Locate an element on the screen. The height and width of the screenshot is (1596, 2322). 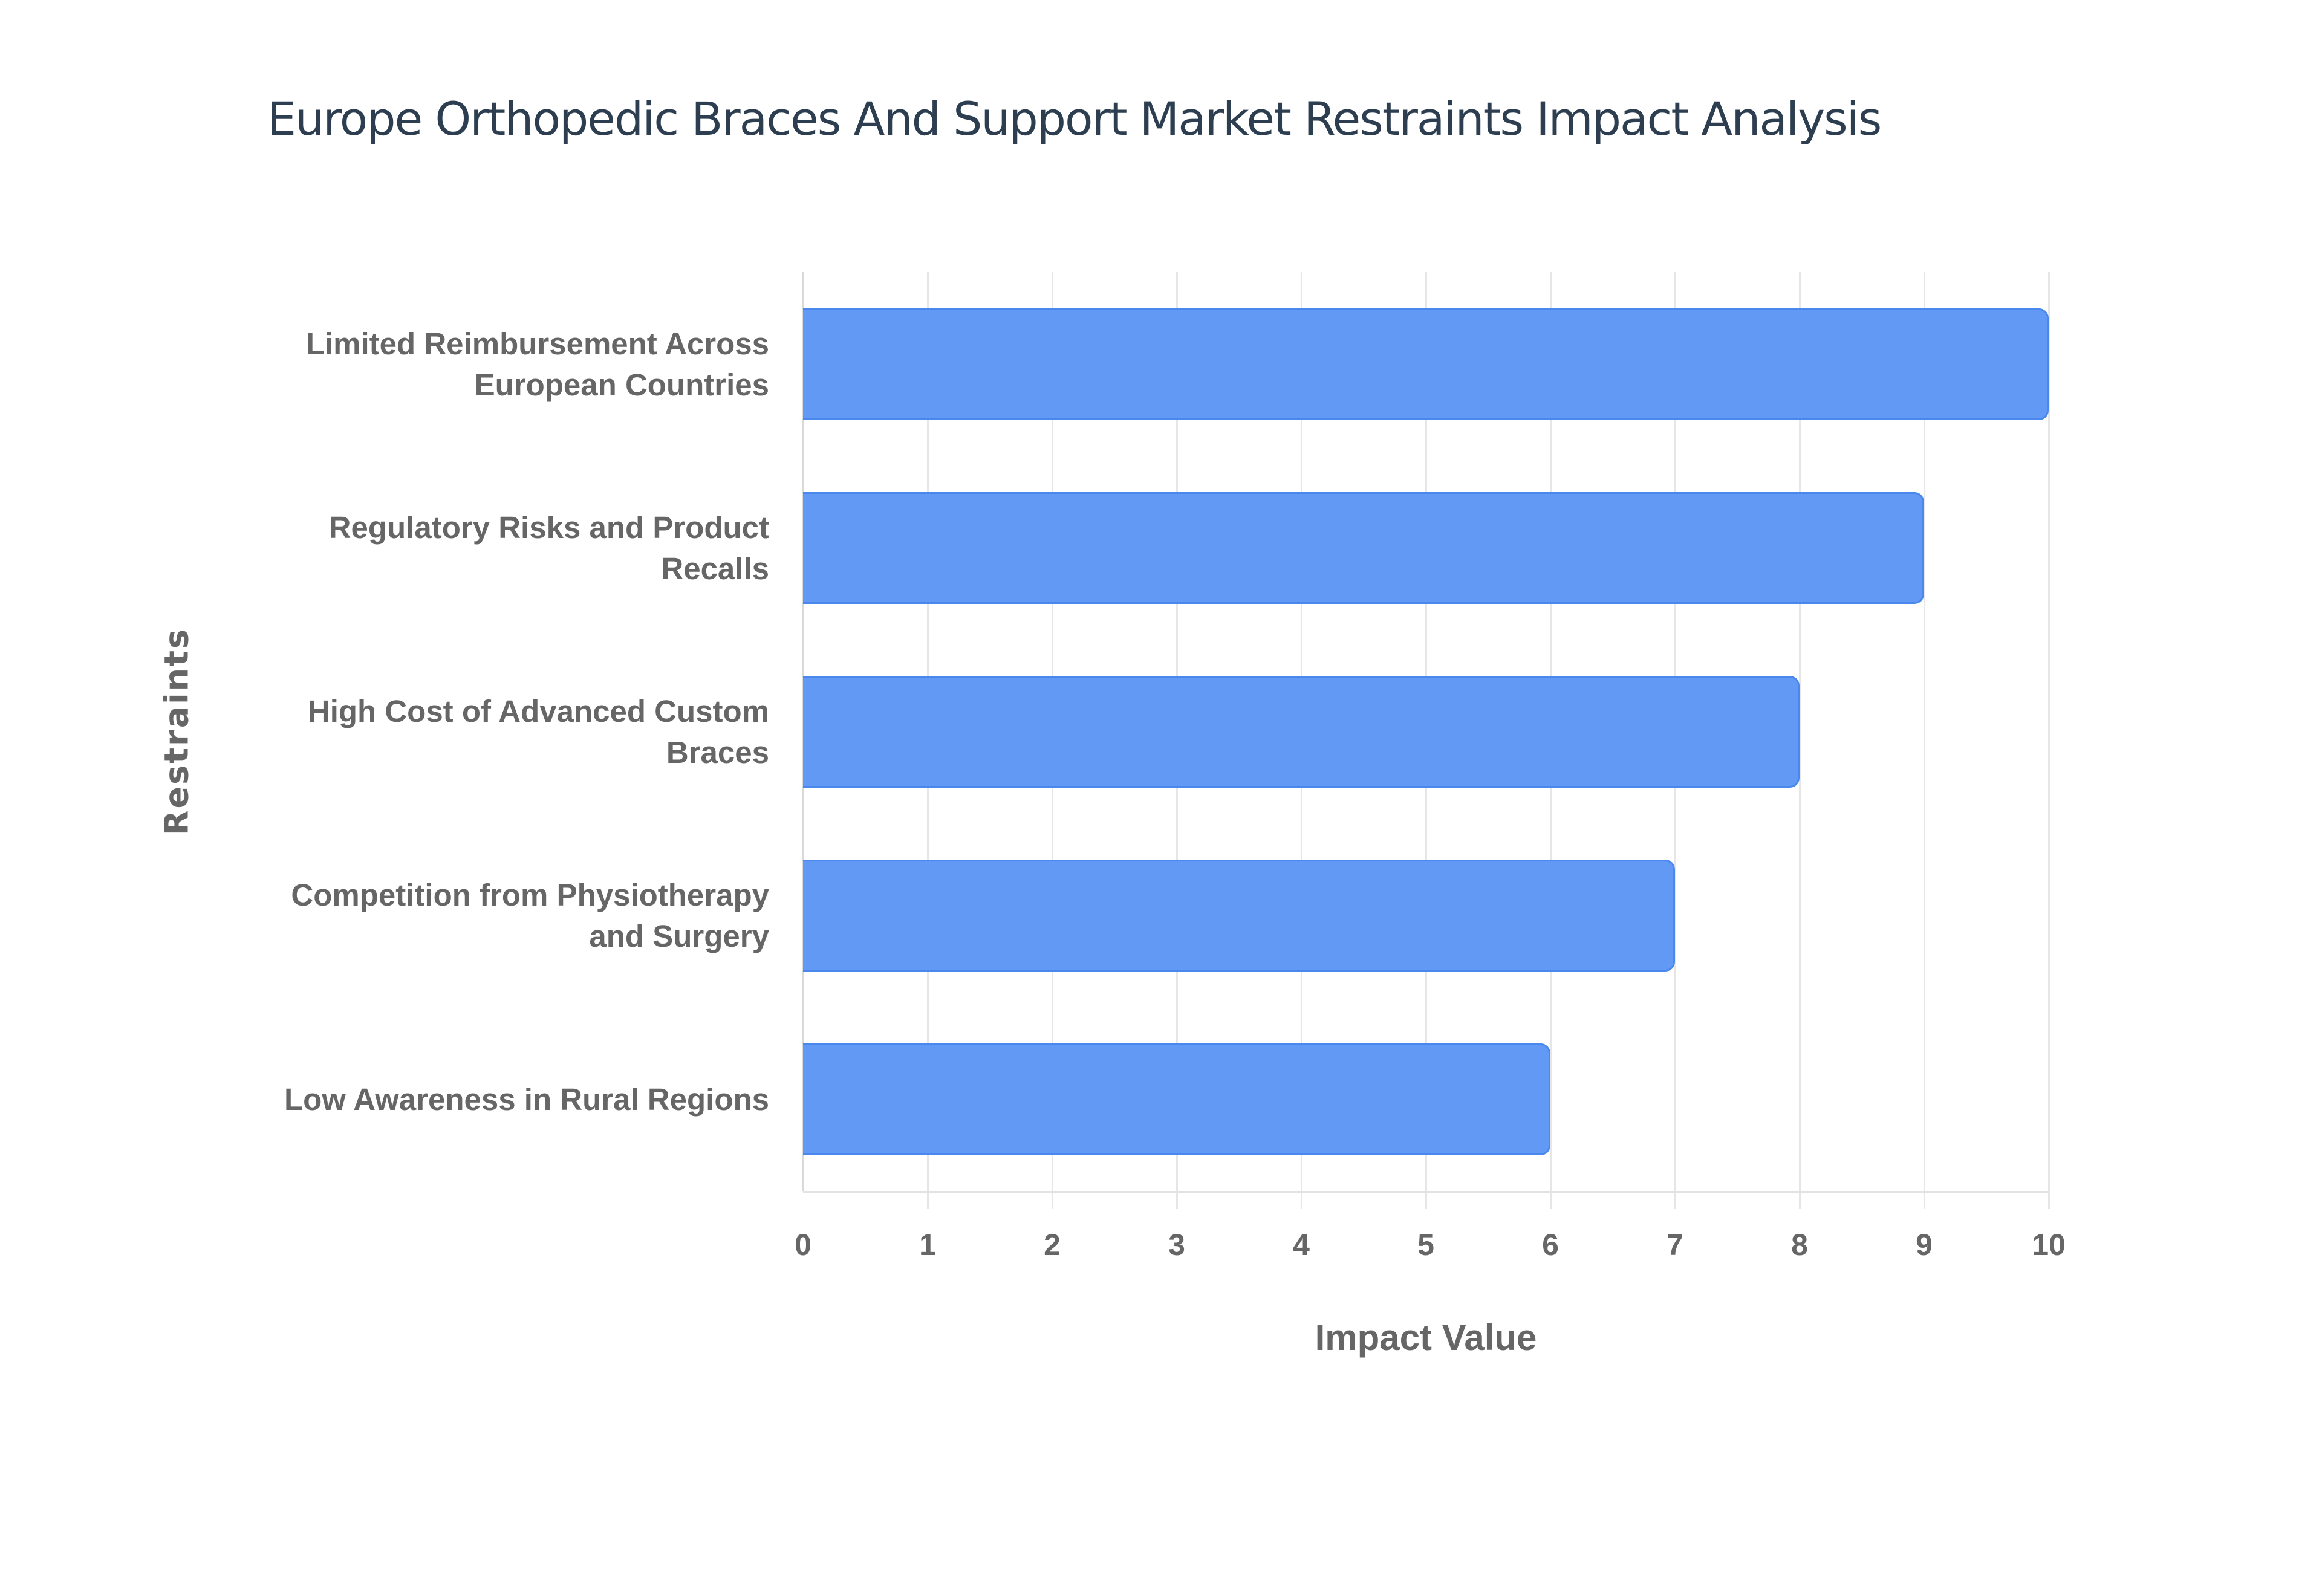
category-label-line: Limited Reimbursement Across is located at coordinates (537, 343).